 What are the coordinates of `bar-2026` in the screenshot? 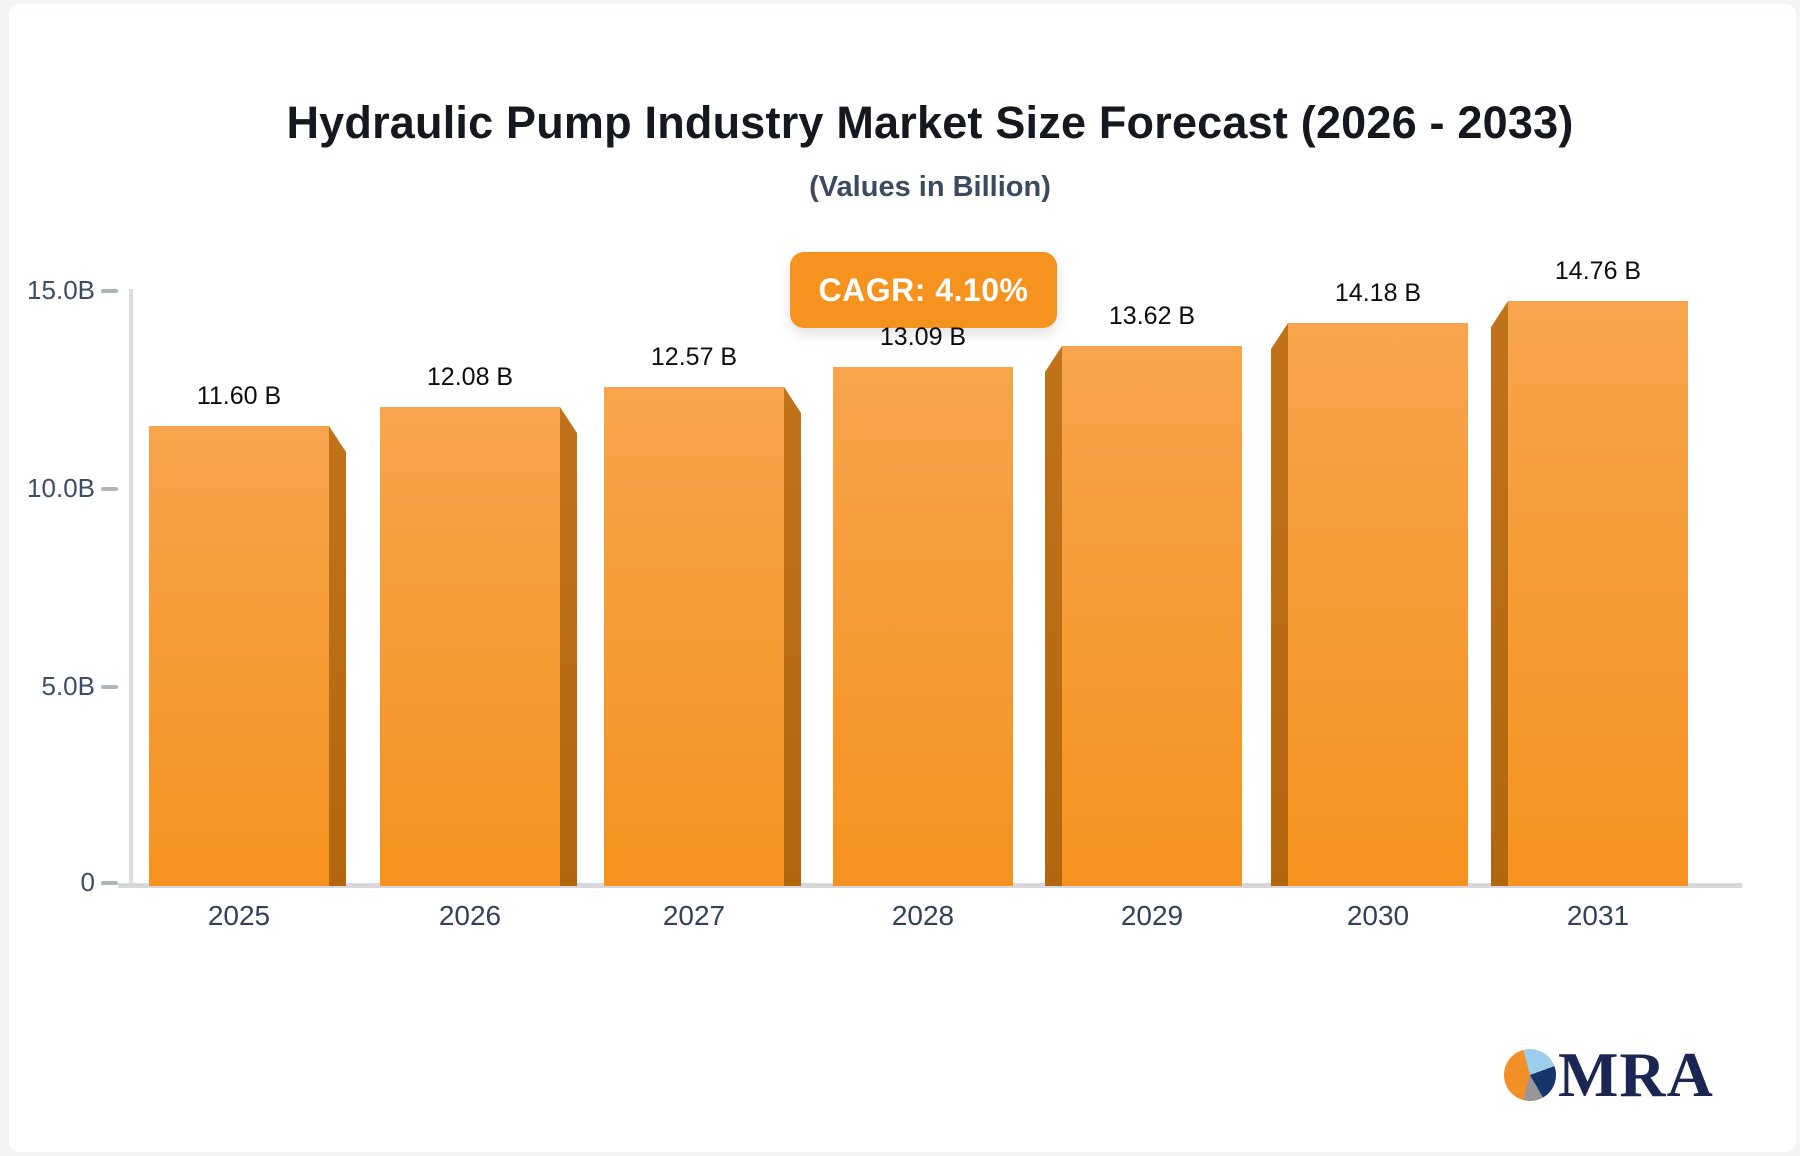 It's located at (470, 646).